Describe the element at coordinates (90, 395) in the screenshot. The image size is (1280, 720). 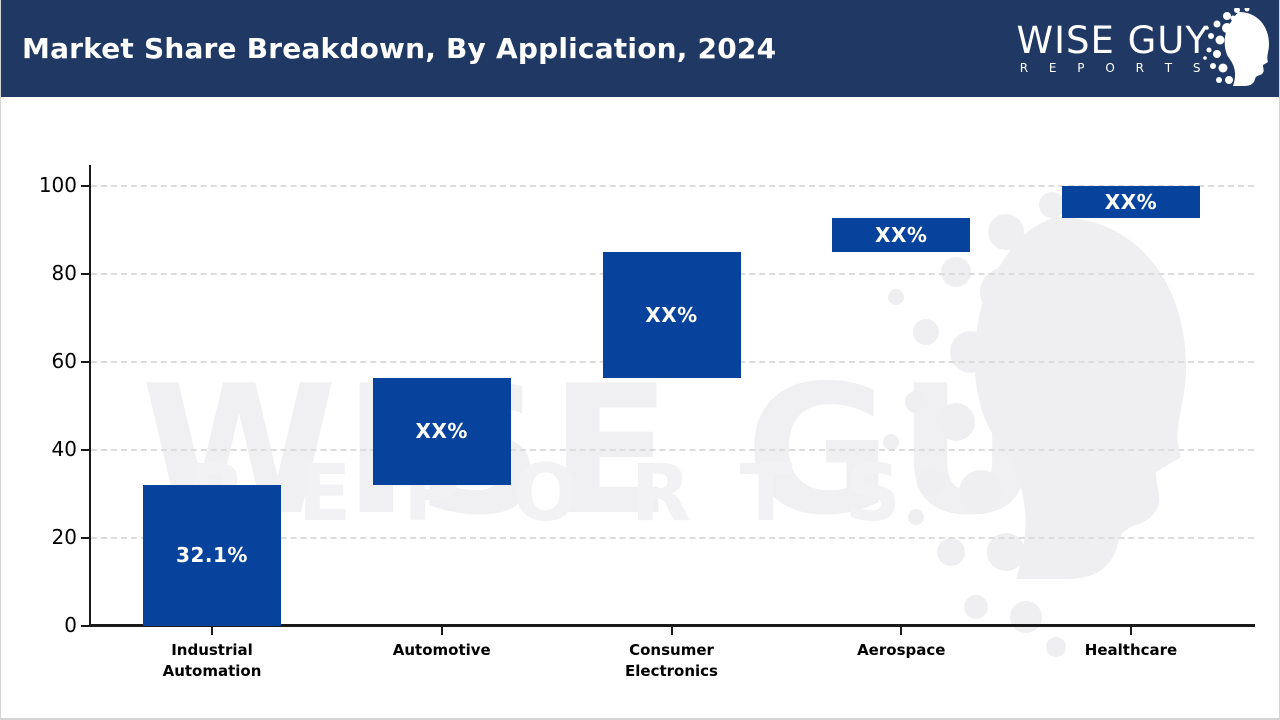
I see `y-axis` at that location.